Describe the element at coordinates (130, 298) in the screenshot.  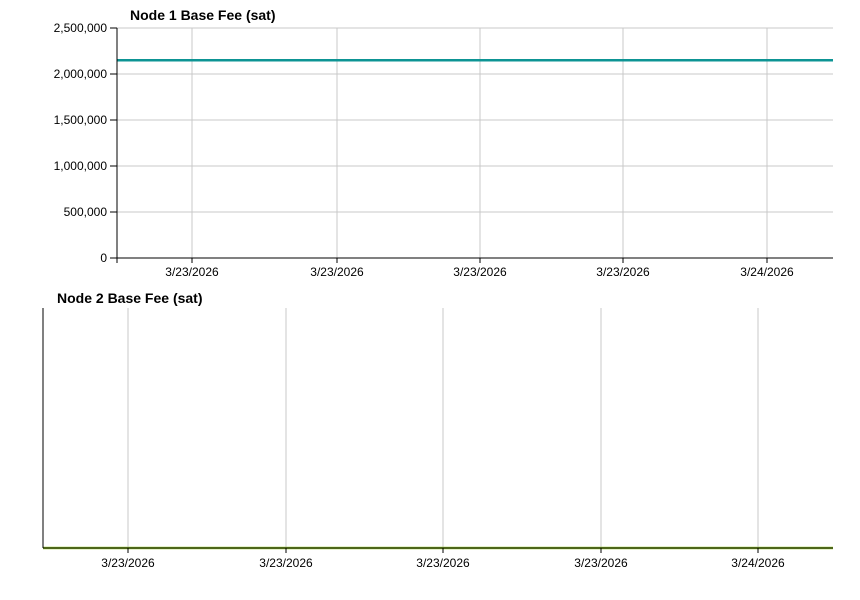
I see `chart-title: Node 2 Base Fee (sat)` at that location.